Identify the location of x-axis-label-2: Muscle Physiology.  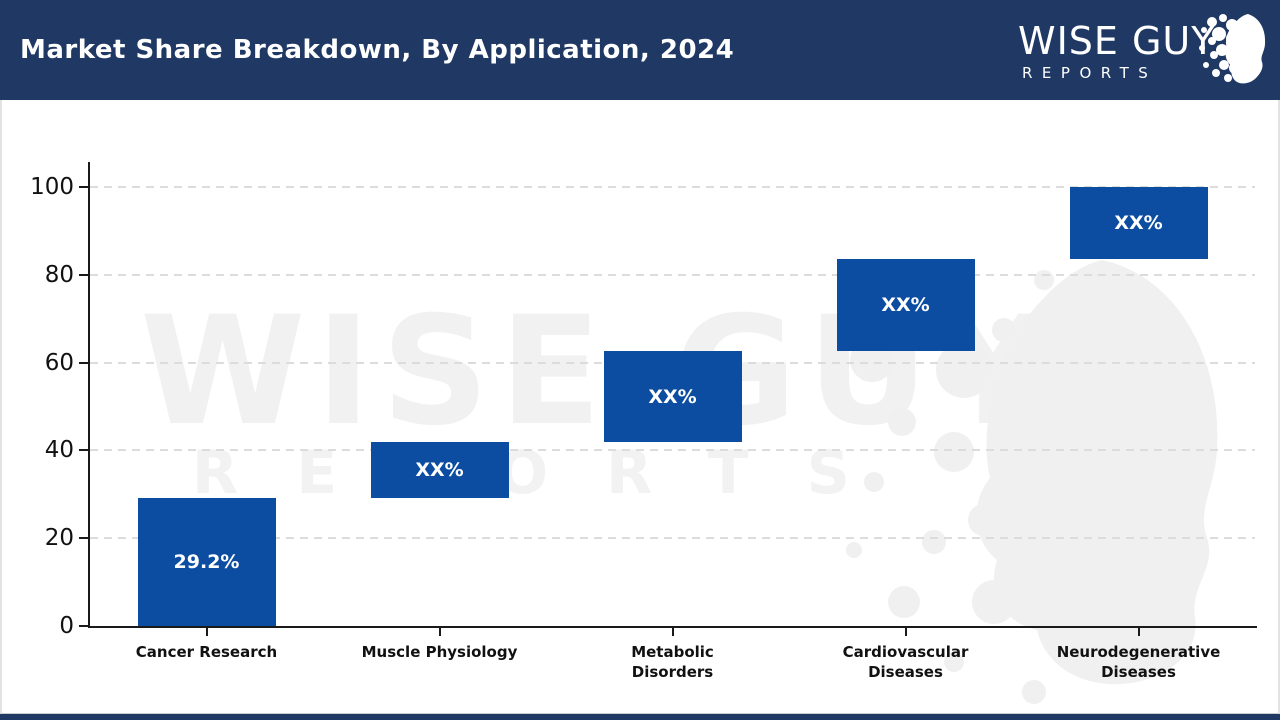
(439, 652).